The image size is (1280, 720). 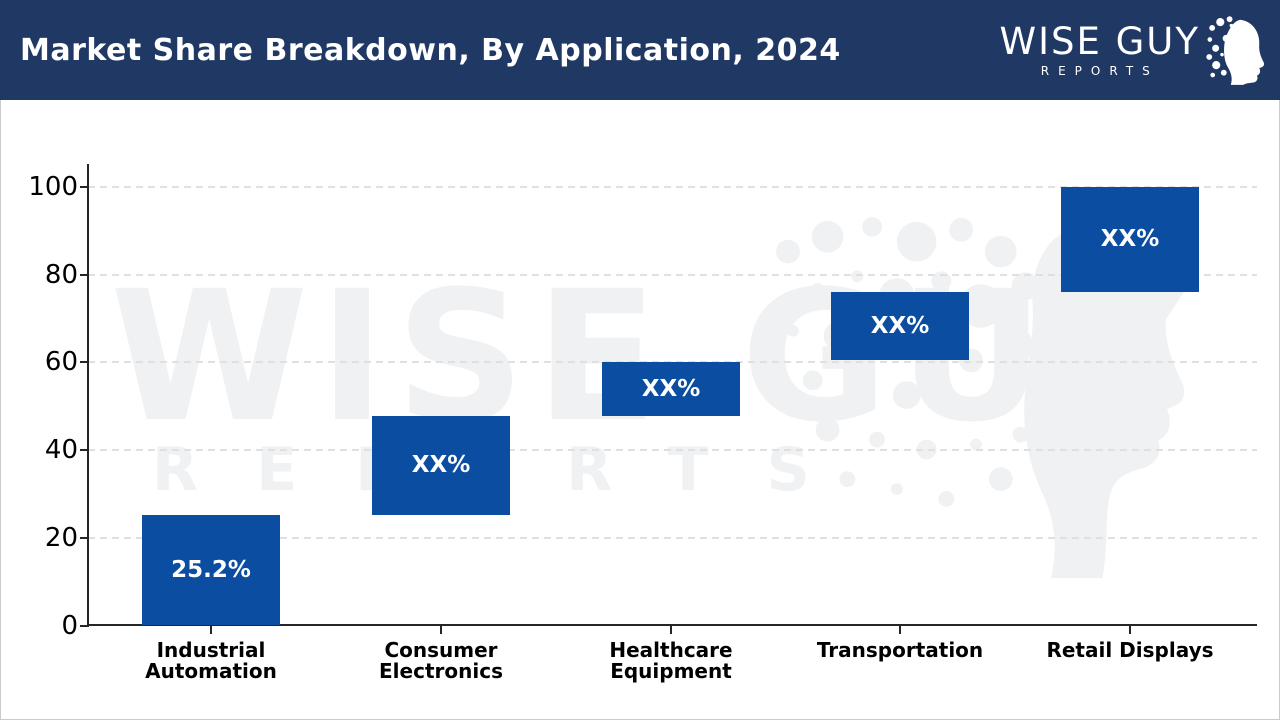 I want to click on x-category-label: Retail Displays, so click(x=1130, y=650).